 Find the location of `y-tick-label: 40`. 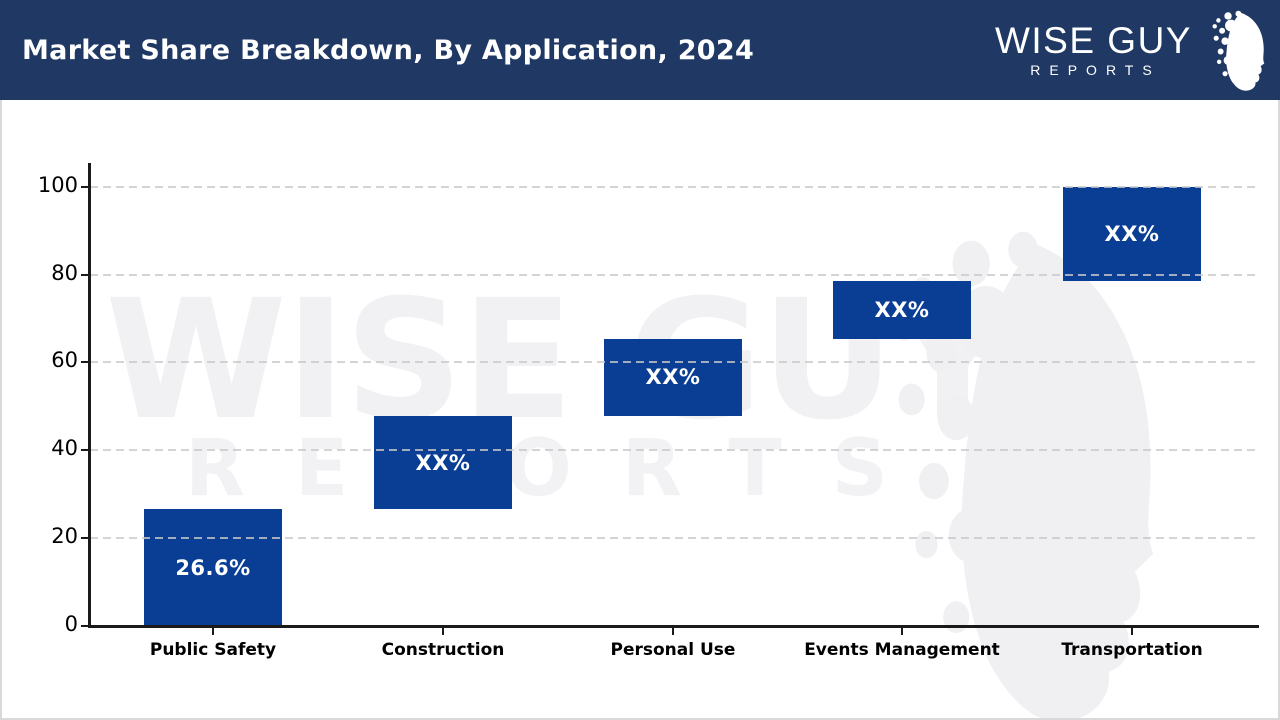

y-tick-label: 40 is located at coordinates (64, 448).